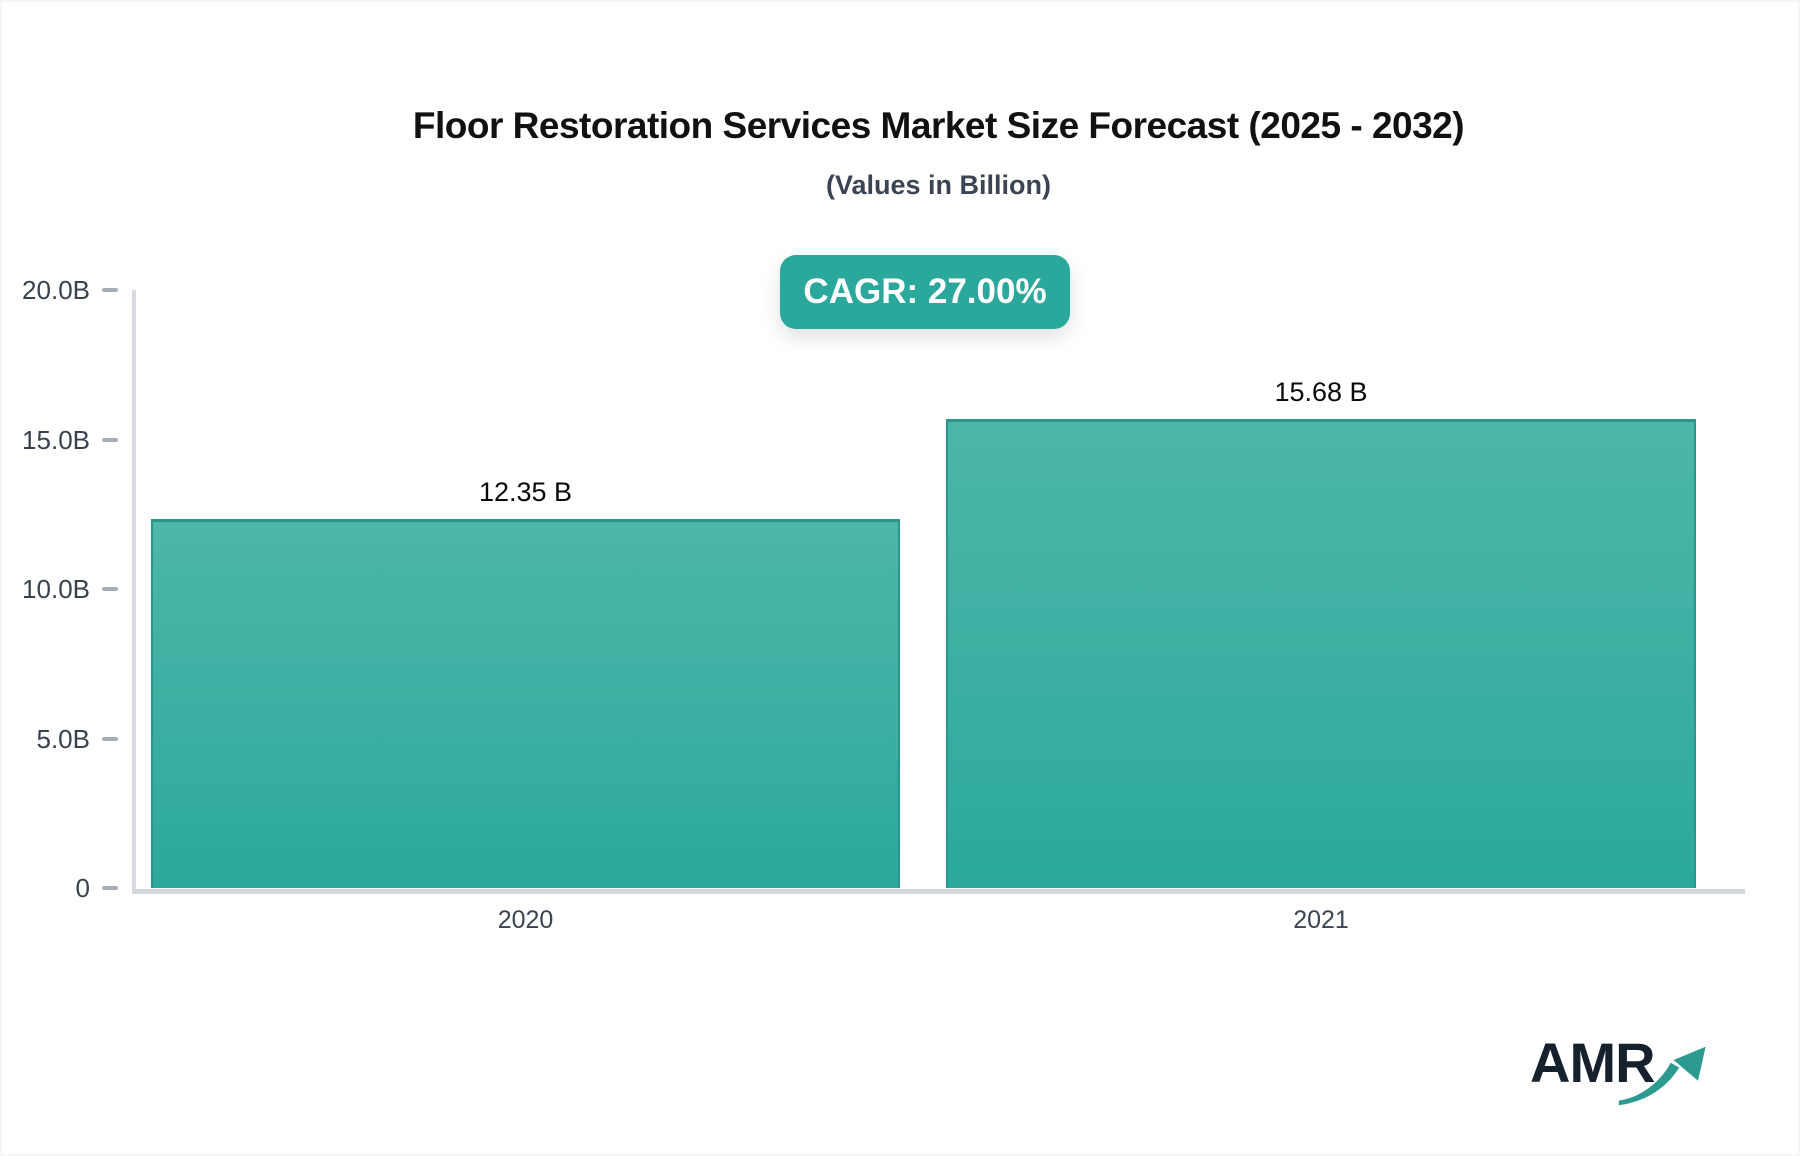 The height and width of the screenshot is (1156, 1800). Describe the element at coordinates (1593, 1062) in the screenshot. I see `amr-logo-text: AMR` at that location.